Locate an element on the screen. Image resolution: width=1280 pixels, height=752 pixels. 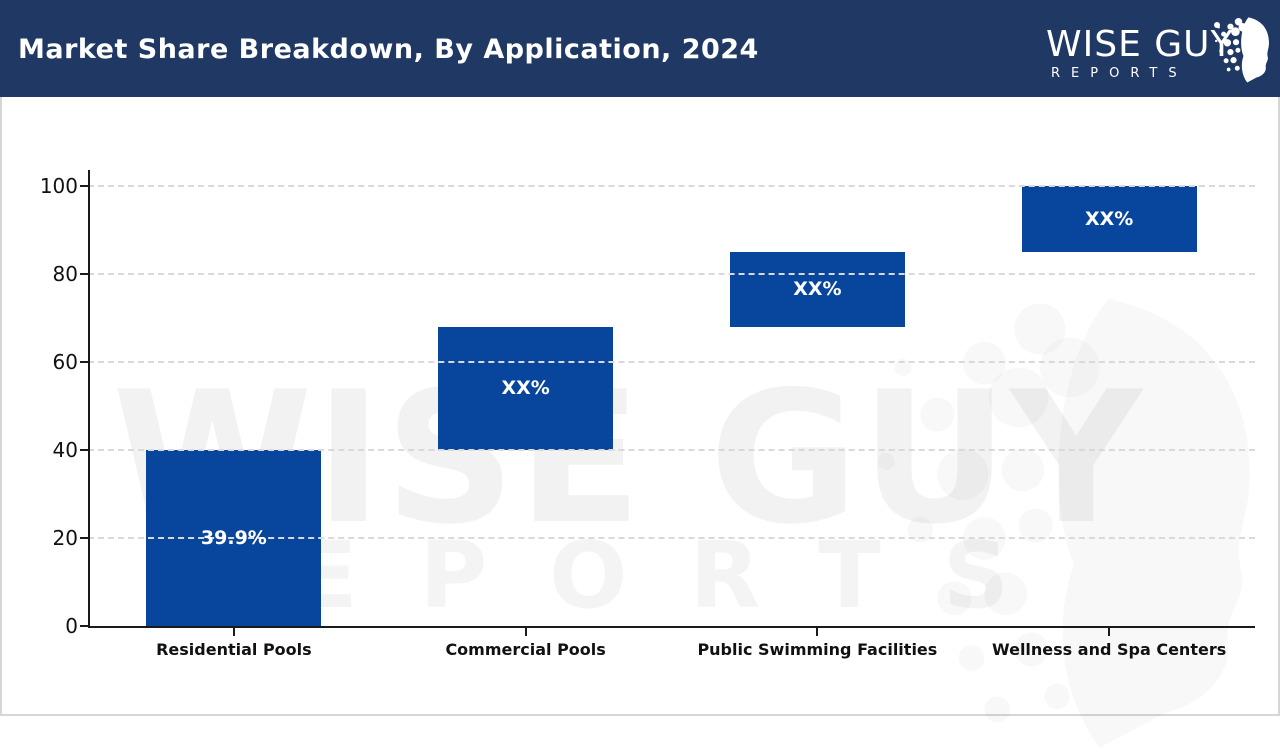
x-axis-spine is located at coordinates (671, 627).